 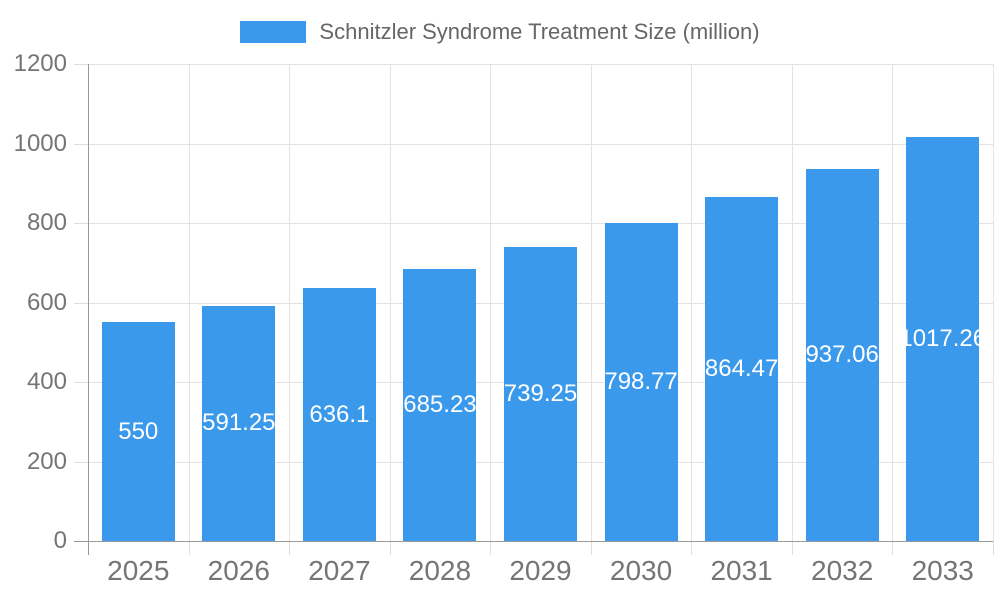 I want to click on bar-value-label: 739.25, so click(x=540, y=394).